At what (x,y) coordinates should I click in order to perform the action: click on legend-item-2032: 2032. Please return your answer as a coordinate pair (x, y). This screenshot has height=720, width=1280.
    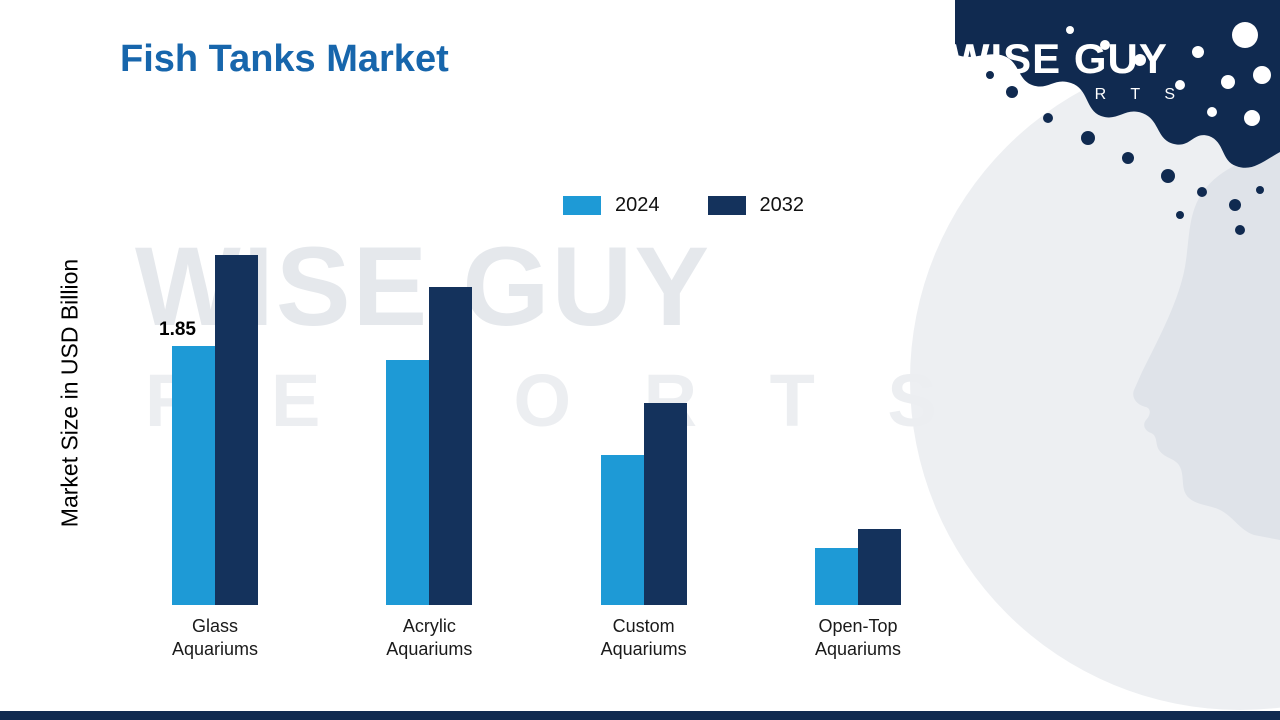
    Looking at the image, I should click on (756, 205).